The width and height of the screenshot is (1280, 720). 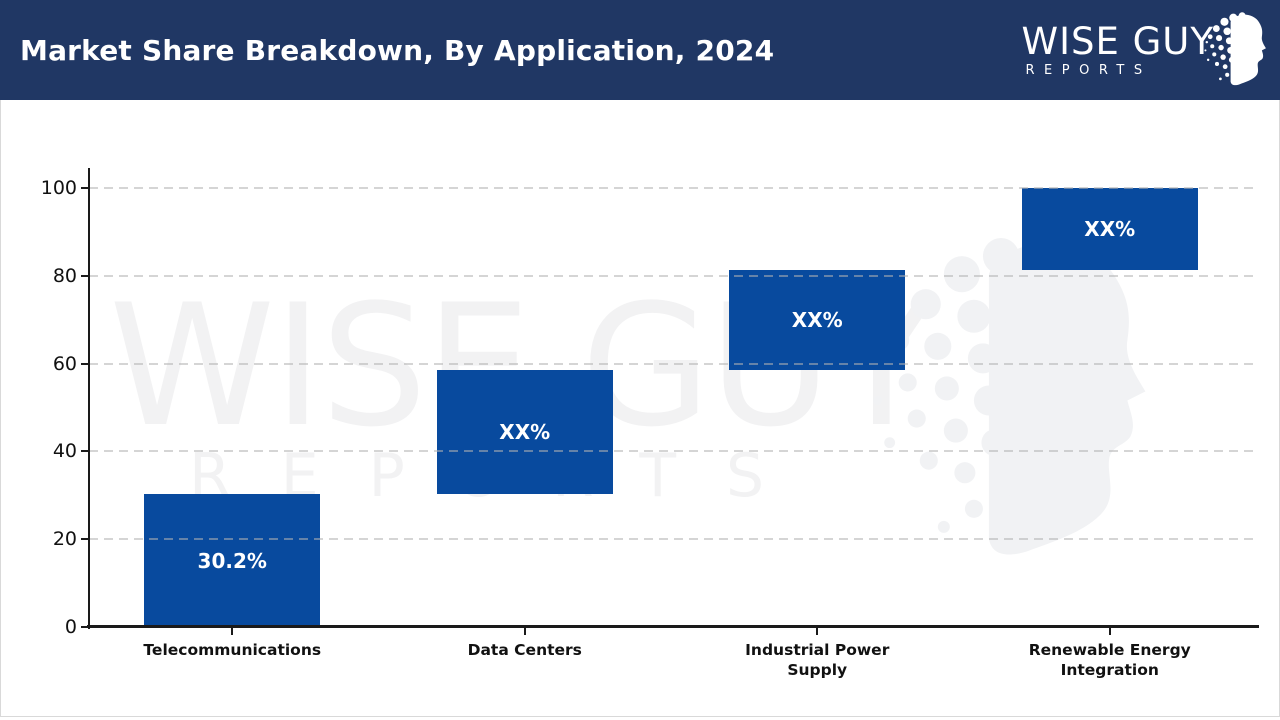 What do you see at coordinates (64, 451) in the screenshot?
I see `y-tick-label: 40` at bounding box center [64, 451].